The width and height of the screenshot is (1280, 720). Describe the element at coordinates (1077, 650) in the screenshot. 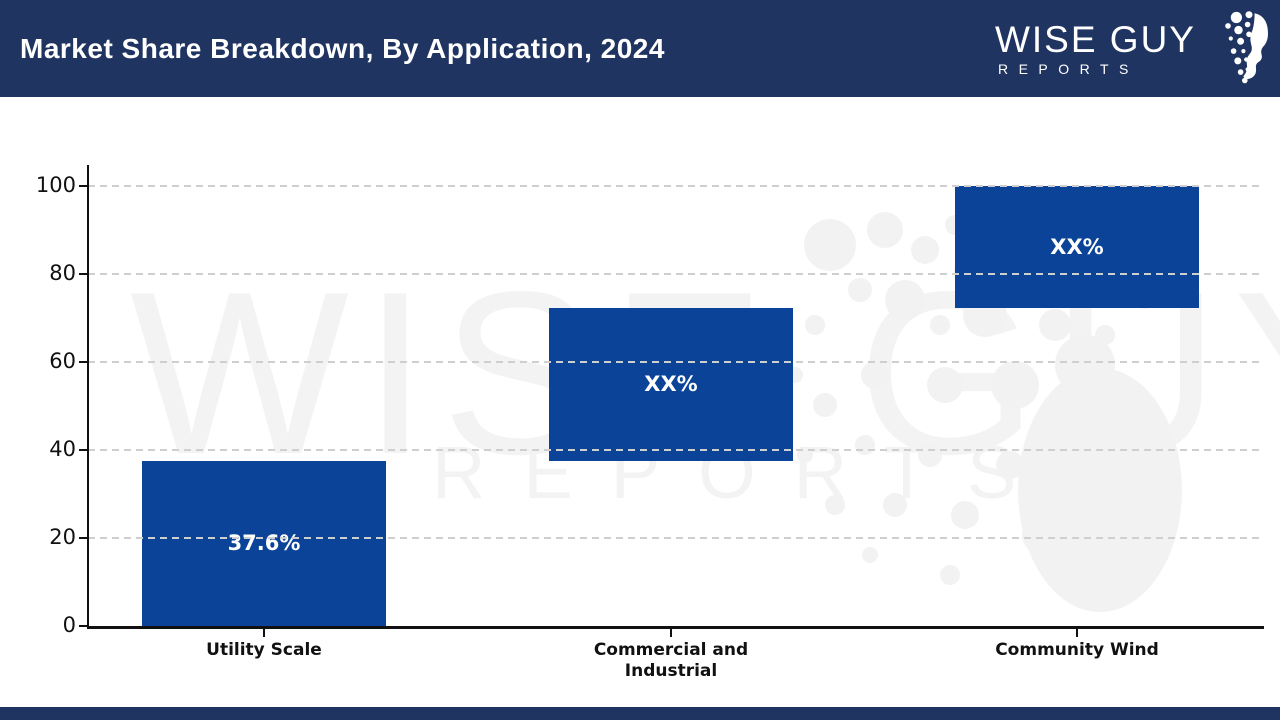

I see `x-tick-label: Community Wind` at that location.